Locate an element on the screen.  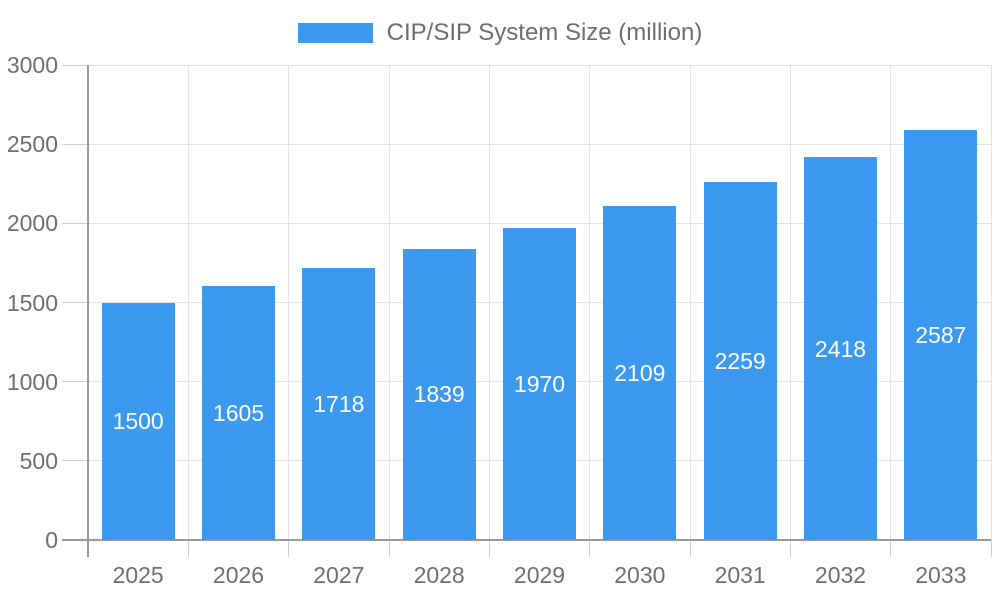
legend-label: CIP/SIP System Size (million) is located at coordinates (544, 32).